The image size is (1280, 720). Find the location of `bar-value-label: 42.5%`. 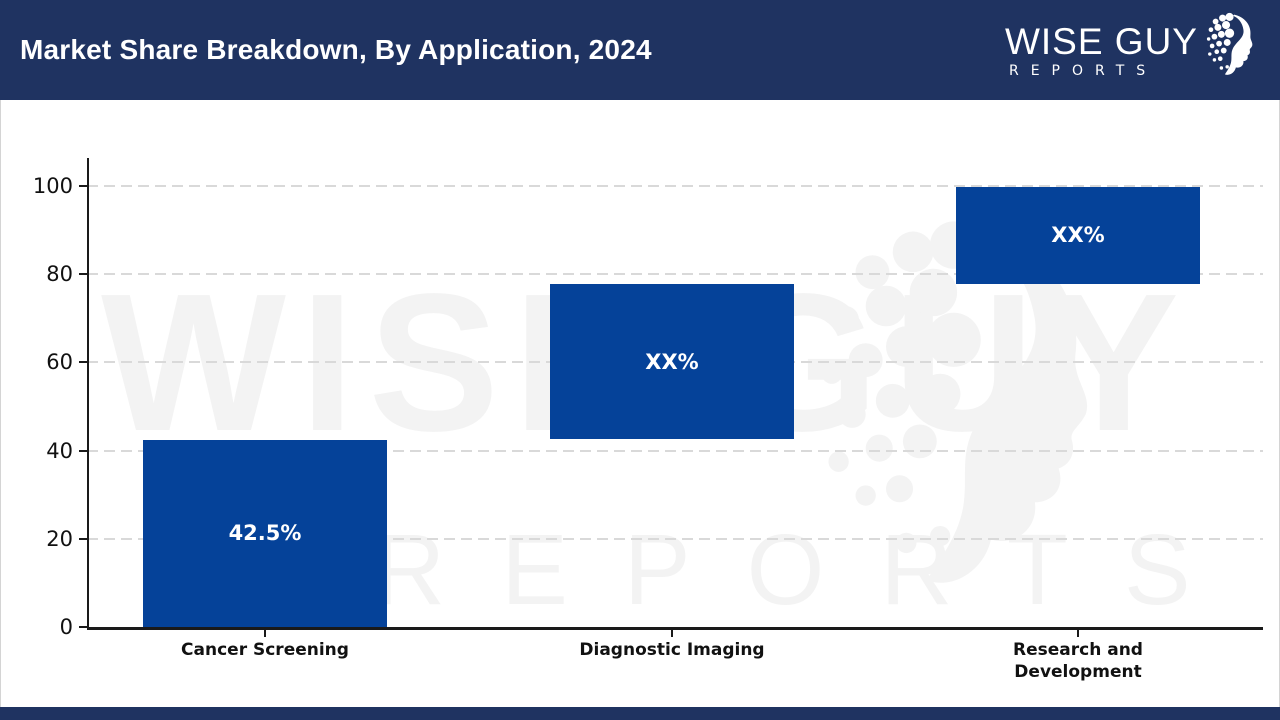

bar-value-label: 42.5% is located at coordinates (265, 533).